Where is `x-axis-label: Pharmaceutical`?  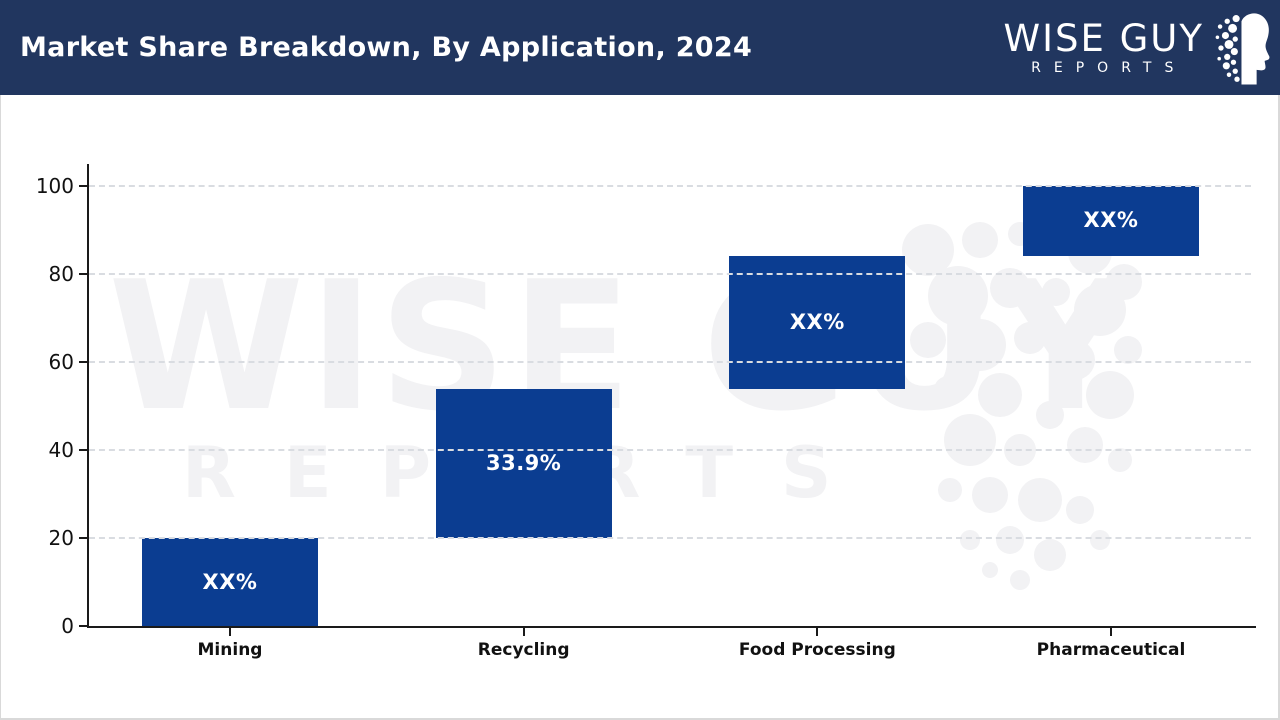 x-axis-label: Pharmaceutical is located at coordinates (1111, 650).